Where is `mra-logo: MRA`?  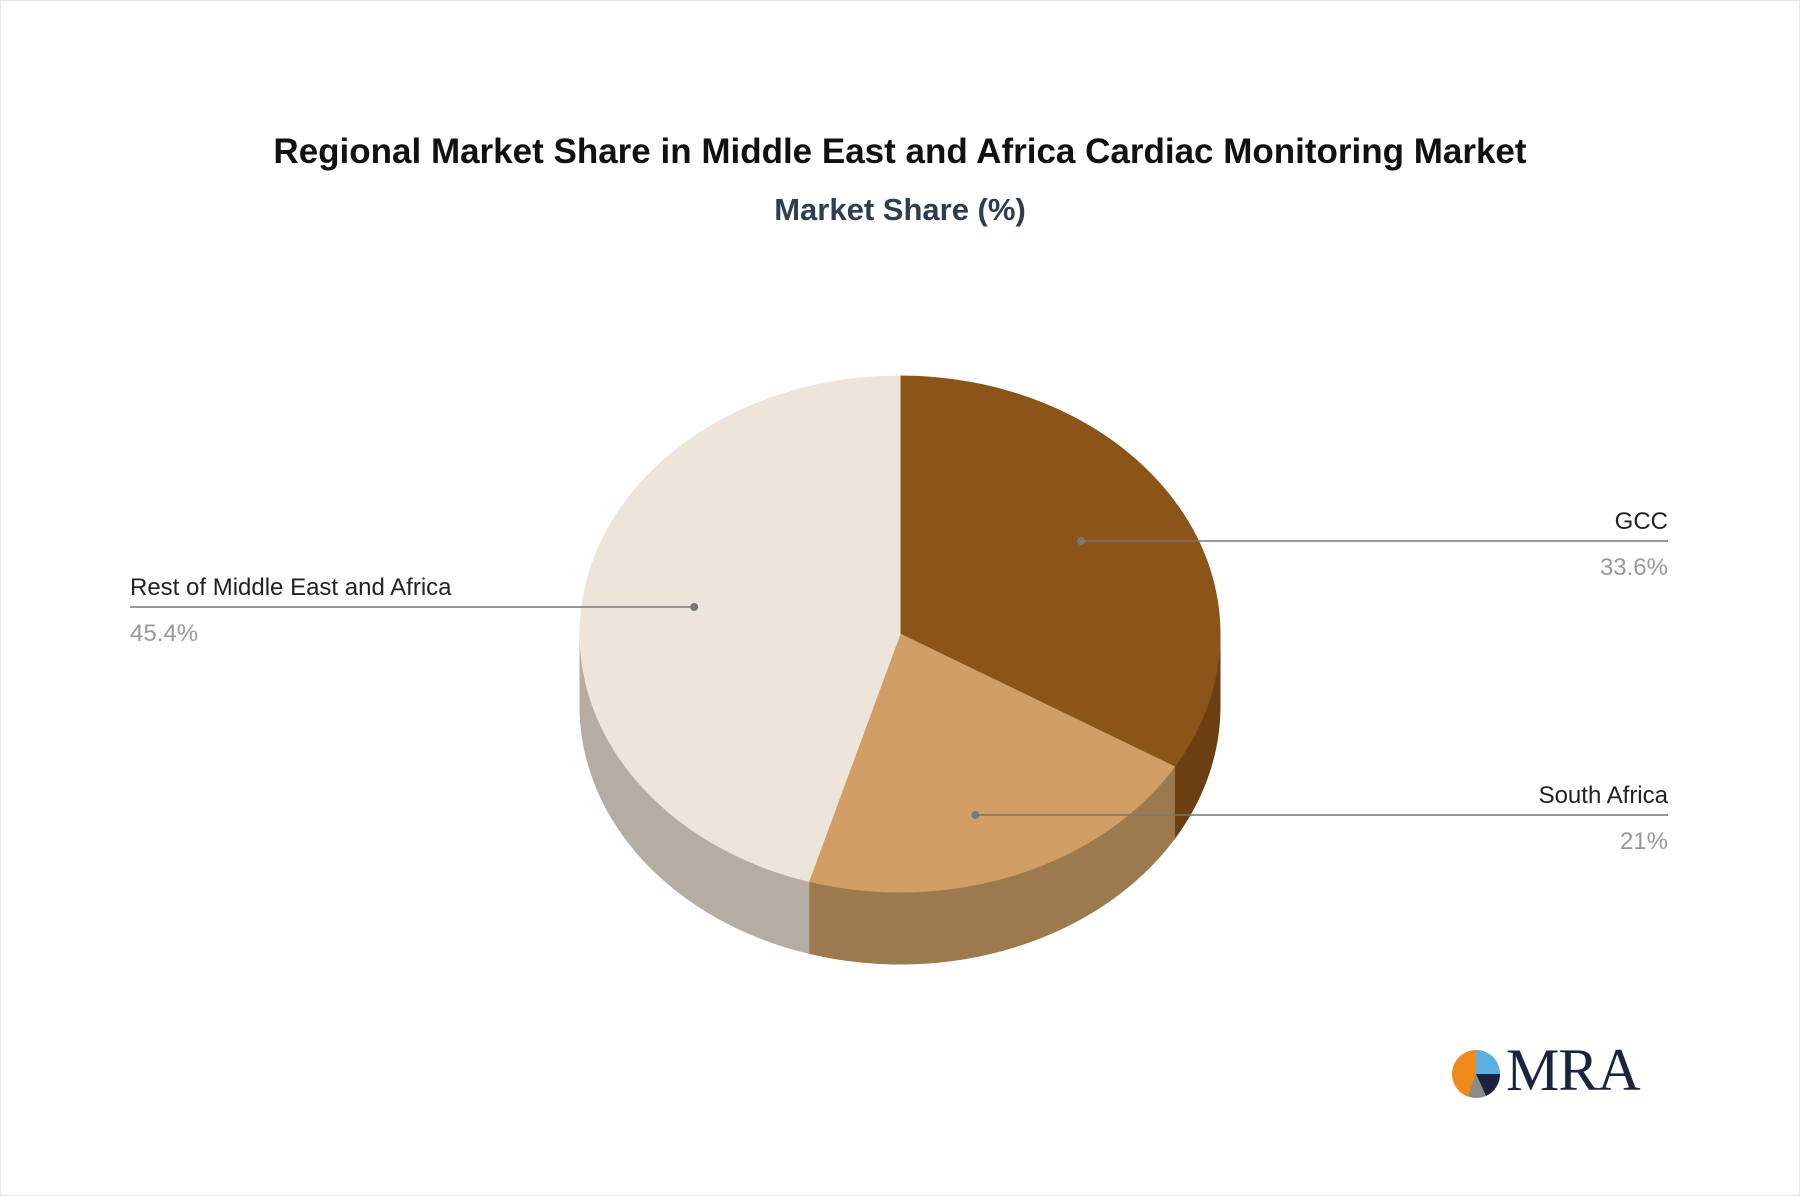
mra-logo: MRA is located at coordinates (1548, 1070).